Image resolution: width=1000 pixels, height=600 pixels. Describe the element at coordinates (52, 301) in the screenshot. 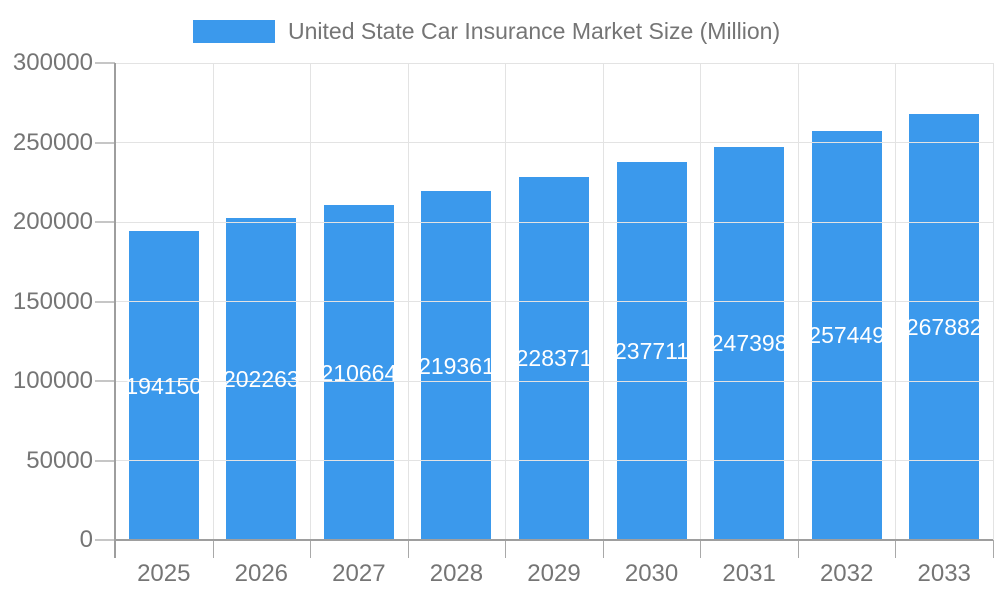

I see `y-tick-label: 150000` at that location.